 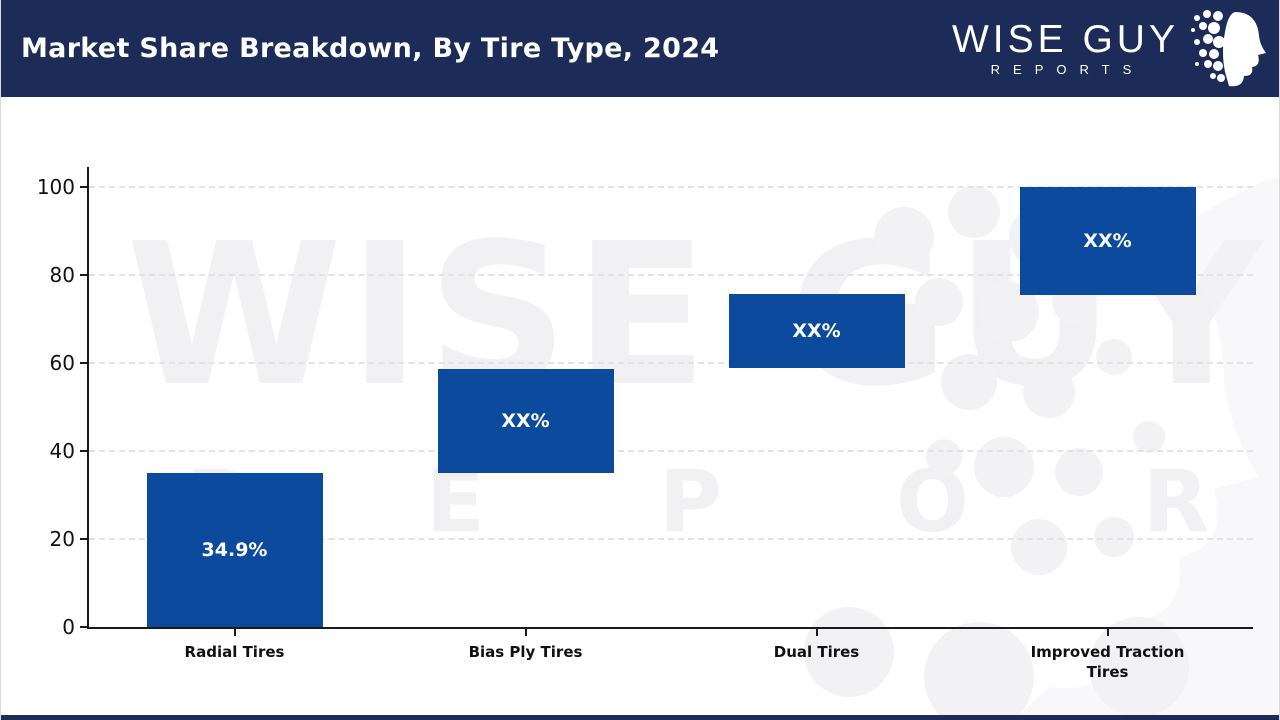 I want to click on y-axis-line, so click(x=88, y=398).